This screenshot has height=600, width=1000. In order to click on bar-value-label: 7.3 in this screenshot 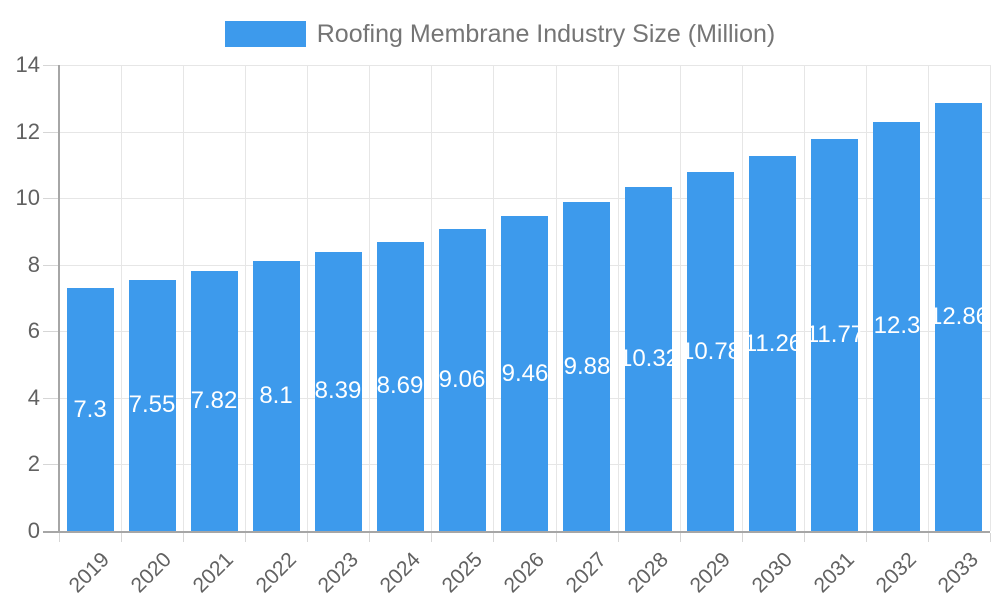, I will do `click(90, 409)`.